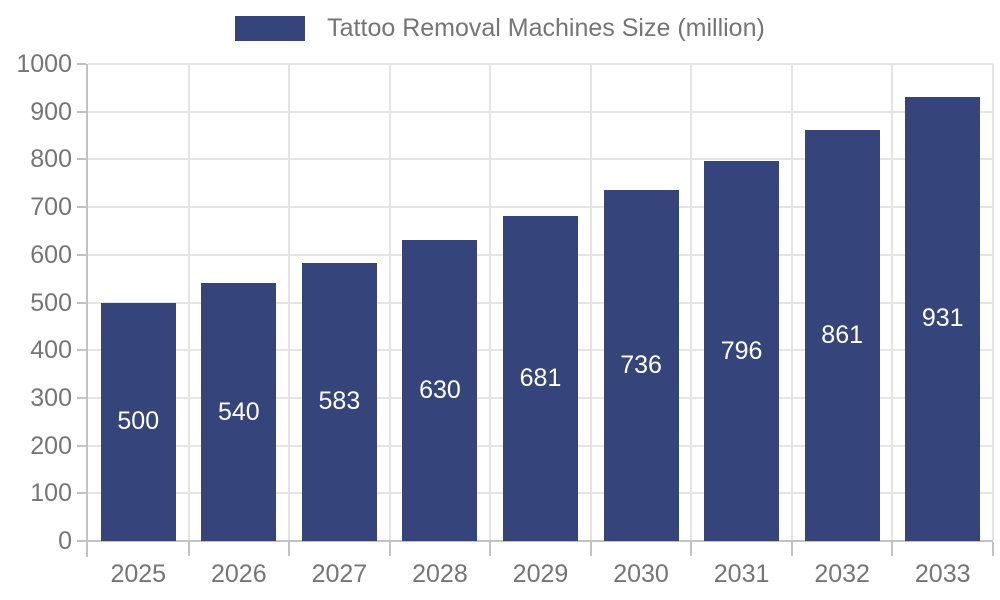  Describe the element at coordinates (741, 574) in the screenshot. I see `x-axis-tick-label: 2031` at that location.